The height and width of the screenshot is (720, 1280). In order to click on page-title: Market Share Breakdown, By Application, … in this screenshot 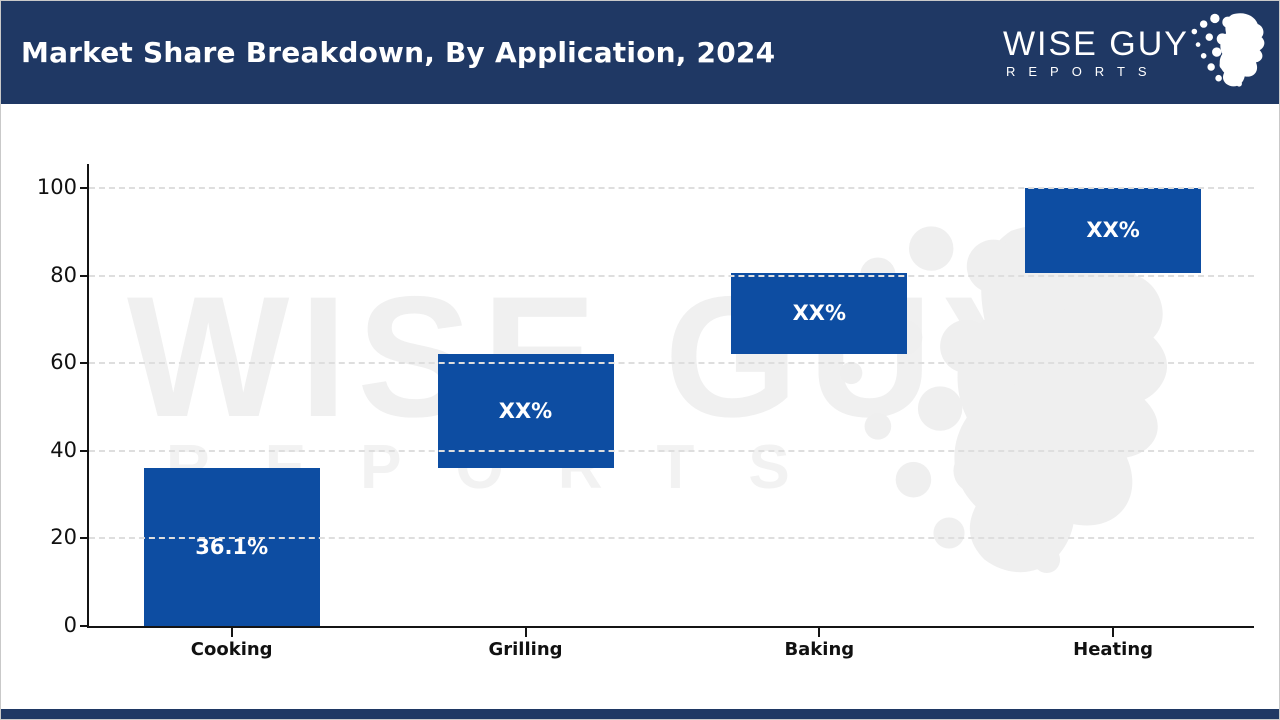, I will do `click(398, 52)`.